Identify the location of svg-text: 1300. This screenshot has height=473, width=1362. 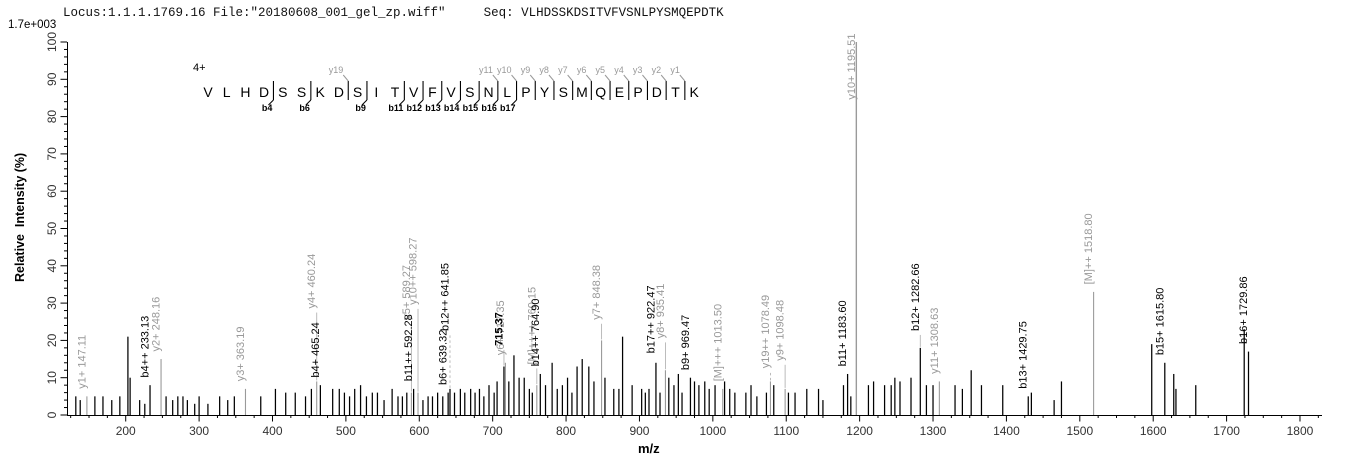
(933, 431).